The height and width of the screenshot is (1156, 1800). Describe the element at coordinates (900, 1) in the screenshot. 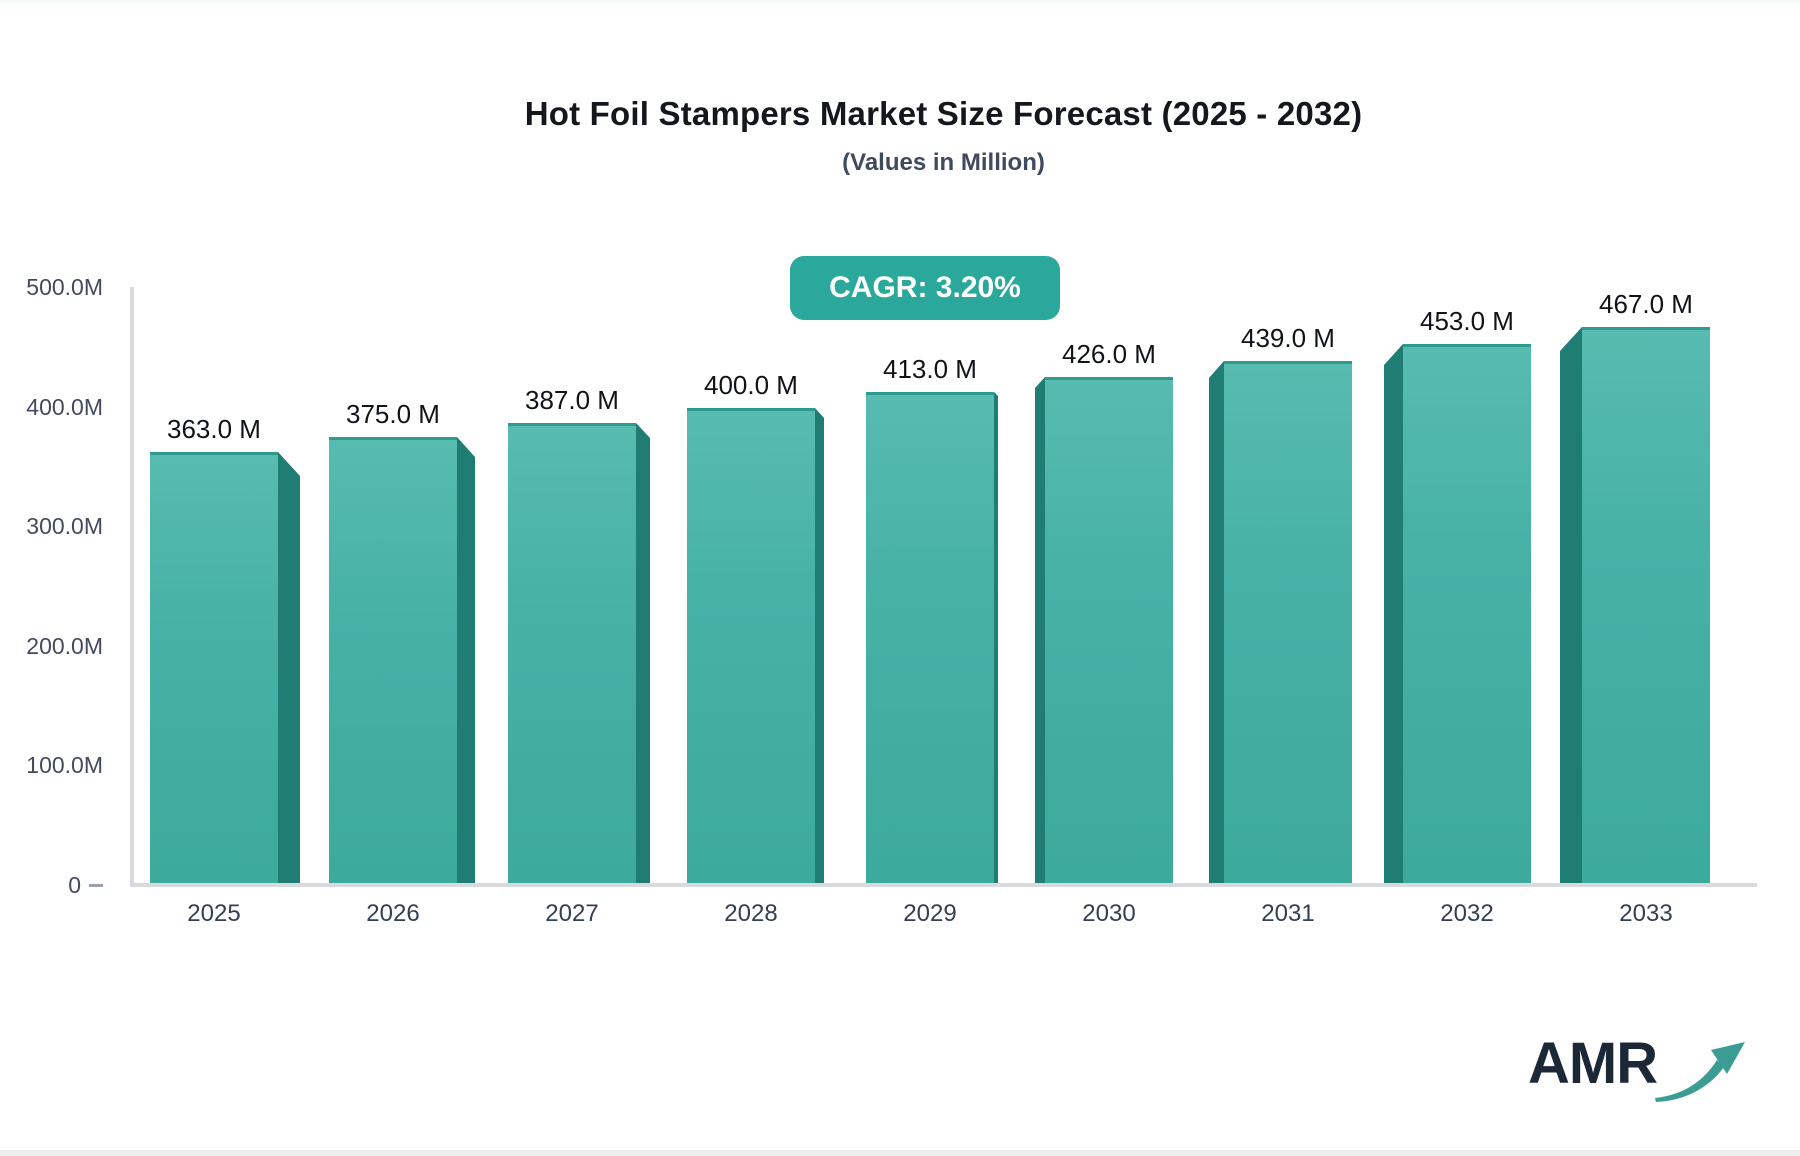

I see `page-top-border` at that location.